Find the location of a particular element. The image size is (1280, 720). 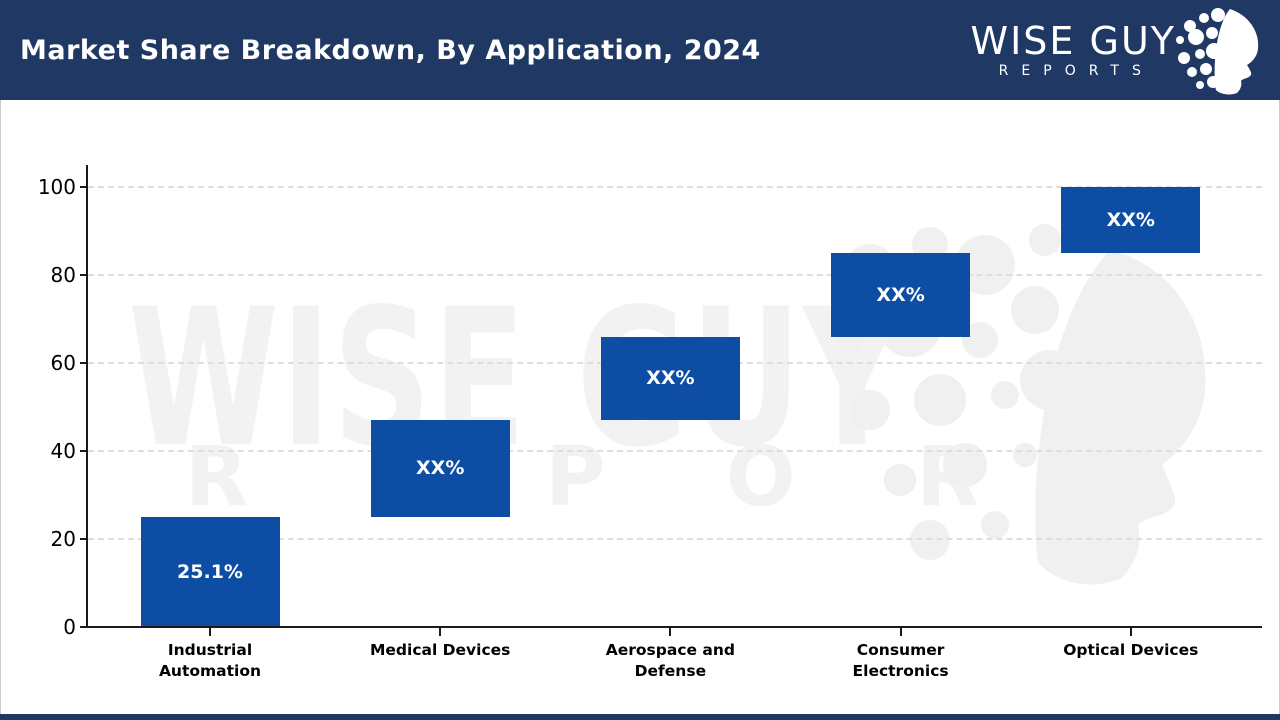

x-axis-label-1: Medical Devices is located at coordinates (440, 650).